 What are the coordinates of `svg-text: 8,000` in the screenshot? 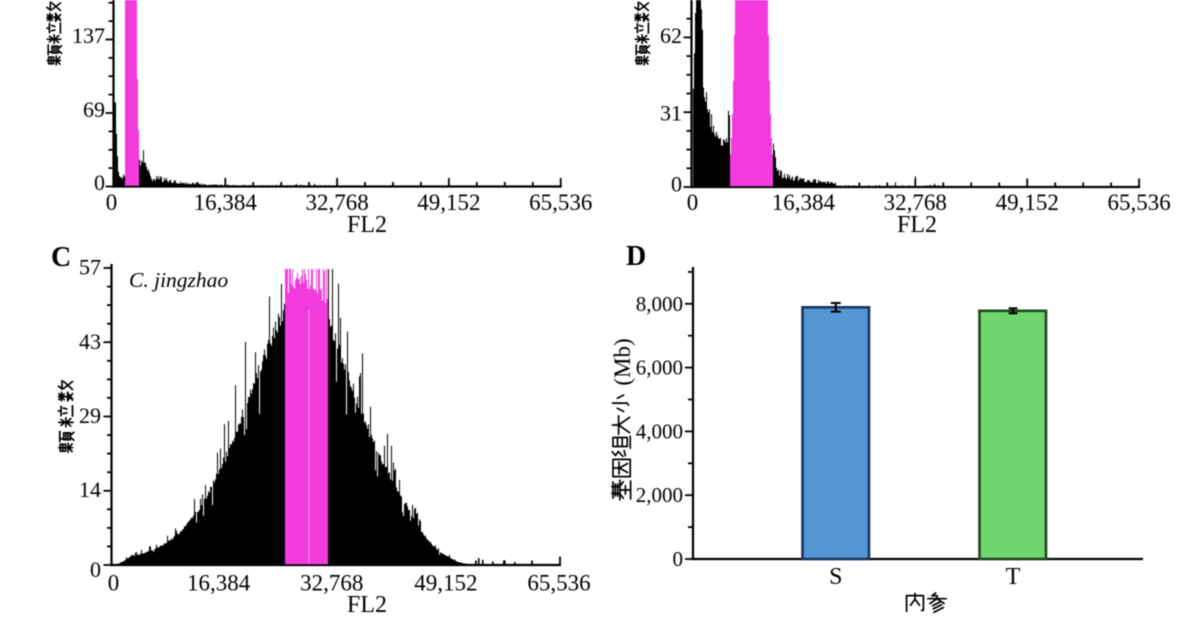 It's located at (659, 304).